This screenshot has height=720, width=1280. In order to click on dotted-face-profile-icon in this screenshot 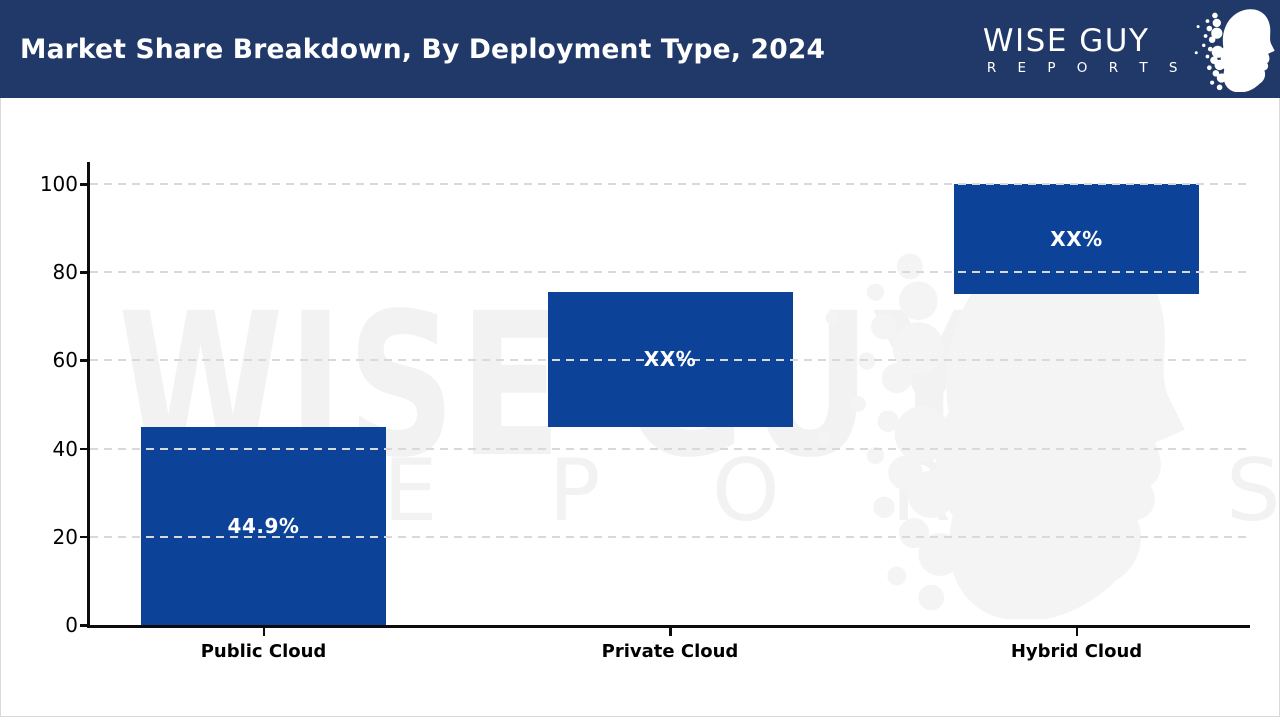, I will do `click(1234, 50)`.